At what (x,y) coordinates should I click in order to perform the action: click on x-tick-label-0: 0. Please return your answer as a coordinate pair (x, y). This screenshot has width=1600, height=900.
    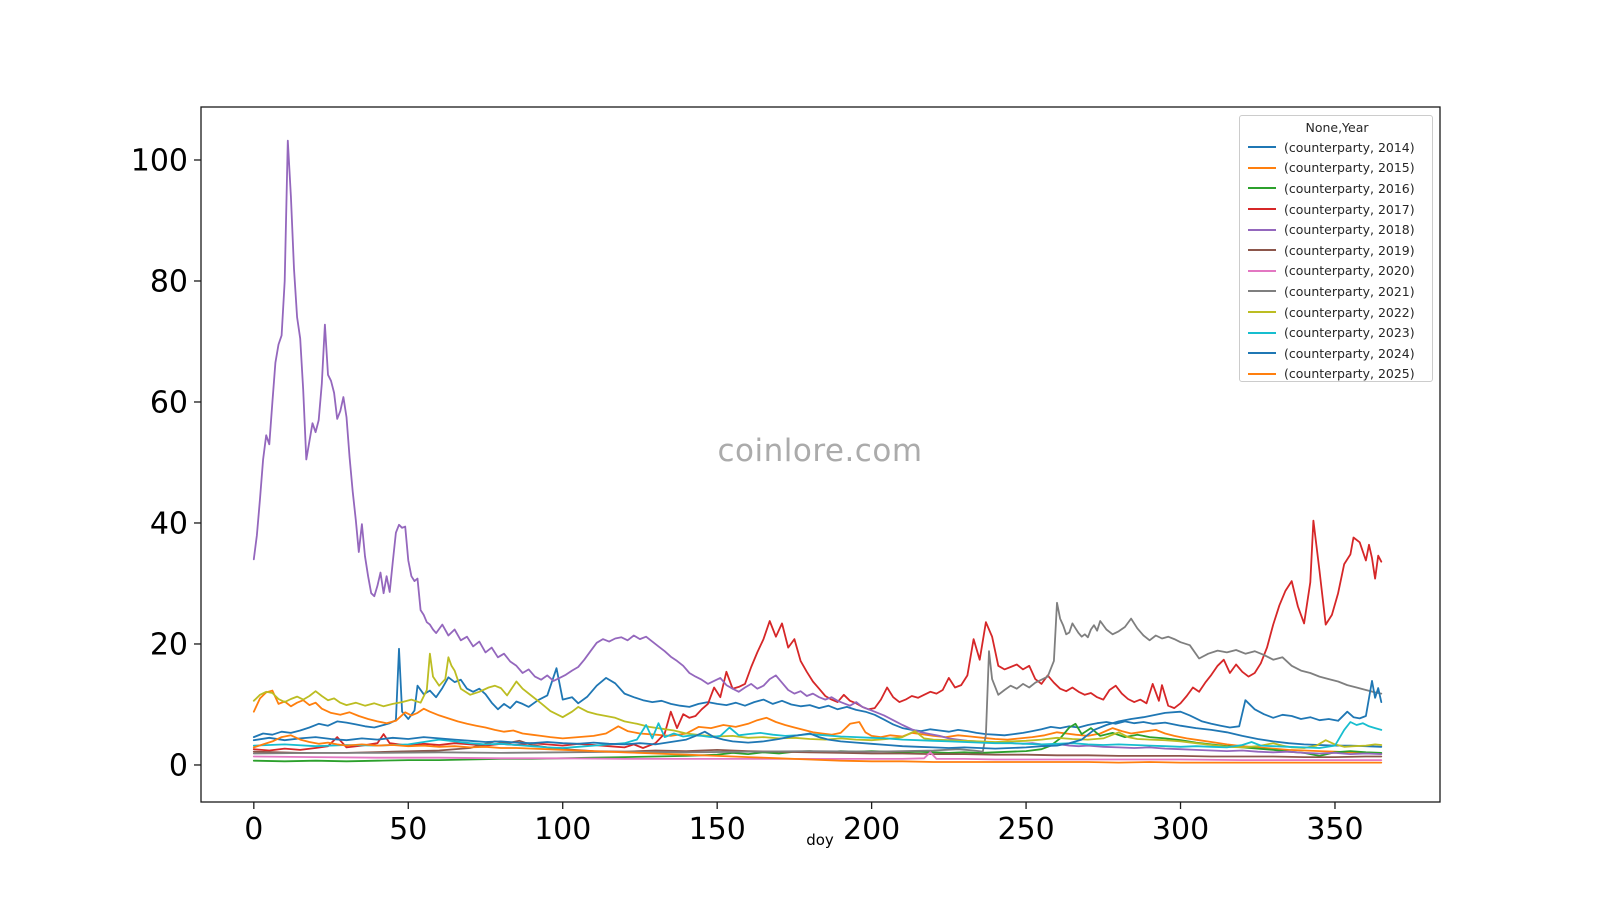
    Looking at the image, I should click on (253, 829).